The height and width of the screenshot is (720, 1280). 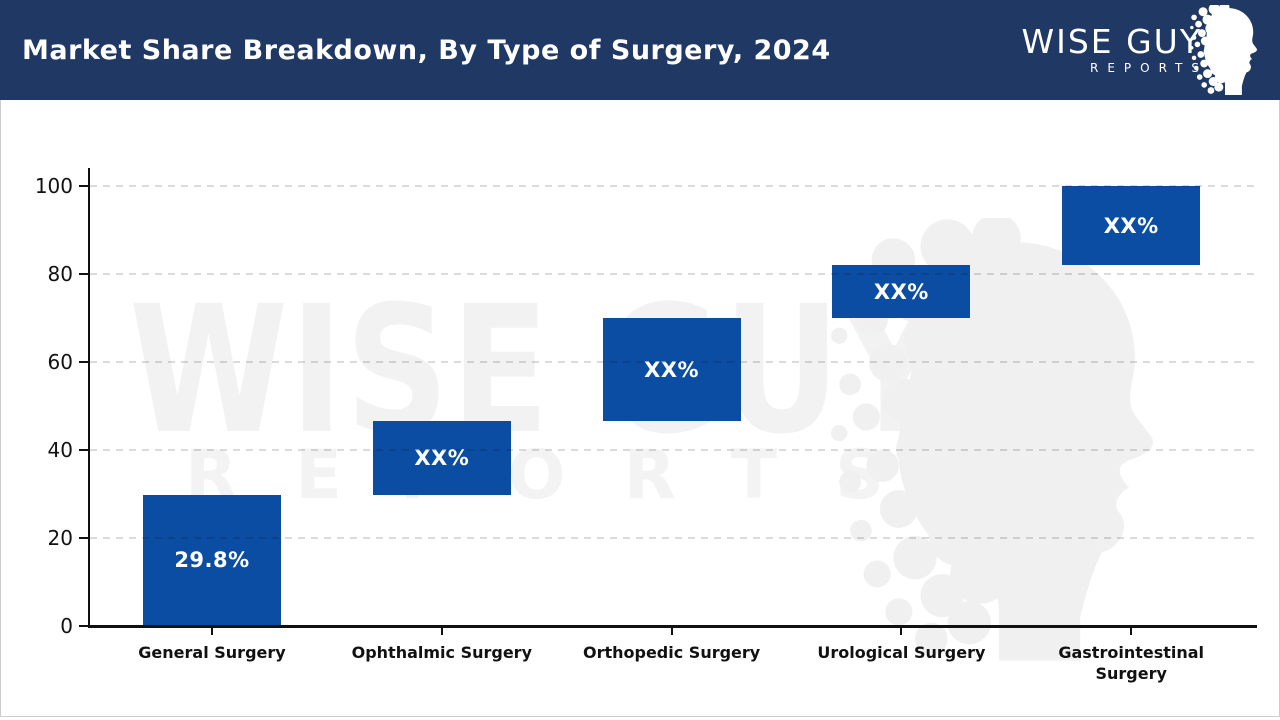 I want to click on wise-guy-reports-logo: WISE GUY REPORTS, so click(x=1141, y=50).